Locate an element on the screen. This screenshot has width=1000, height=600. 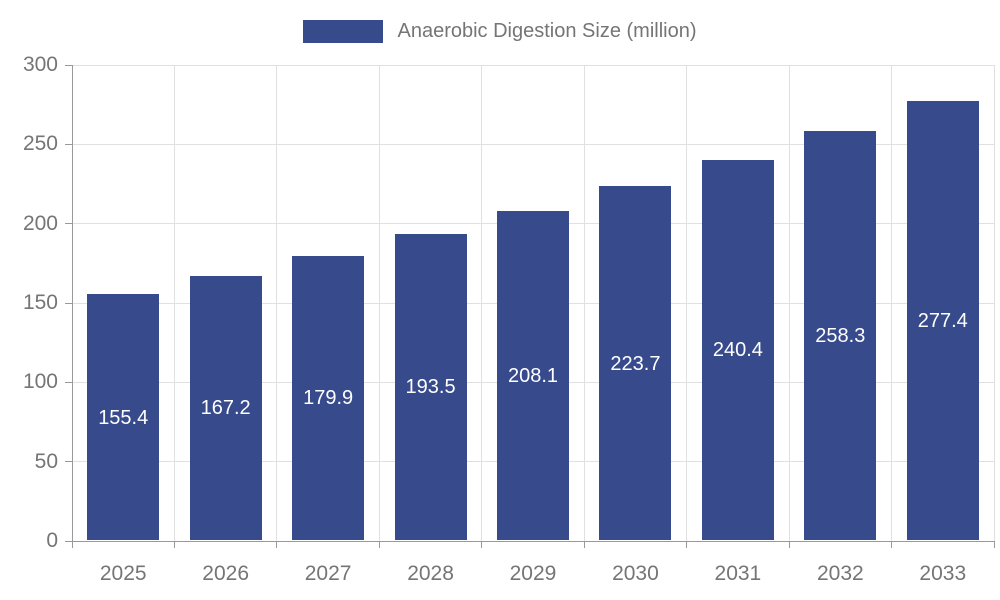
x-axis-tick-label: 2031 is located at coordinates (738, 573).